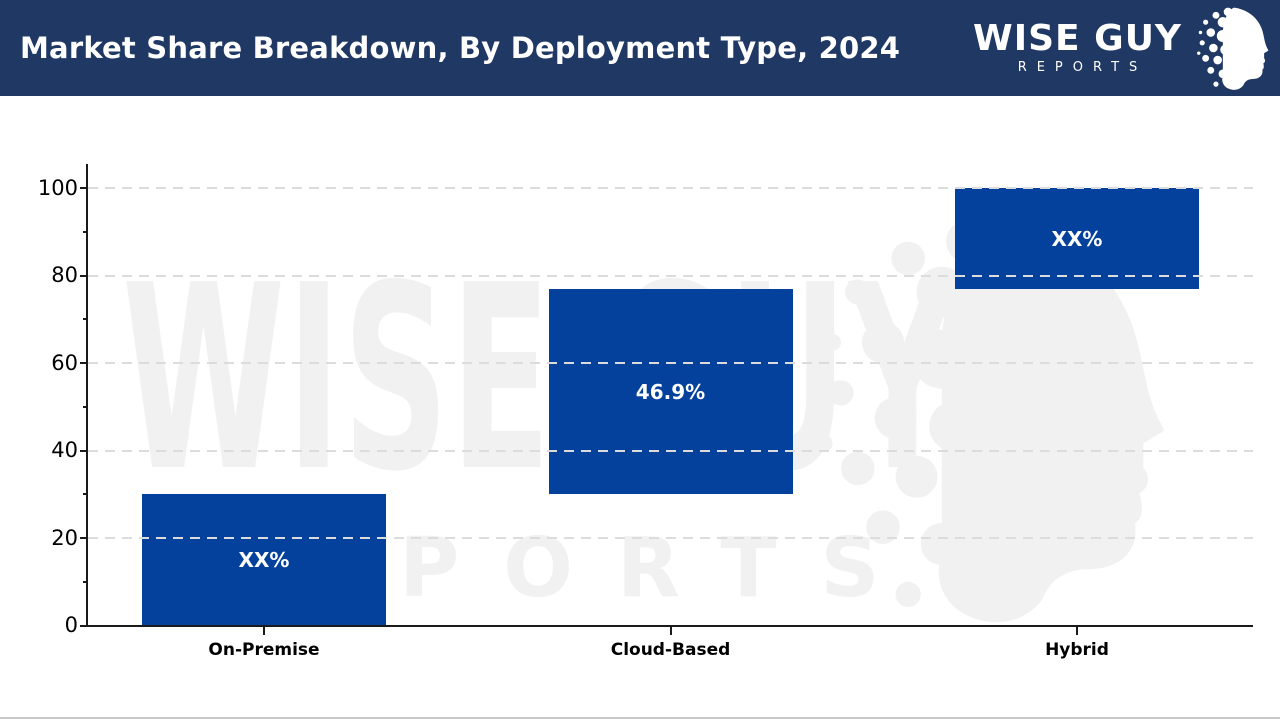 Image resolution: width=1280 pixels, height=720 pixels. What do you see at coordinates (64, 450) in the screenshot?
I see `y-axis-tick-label: 40` at bounding box center [64, 450].